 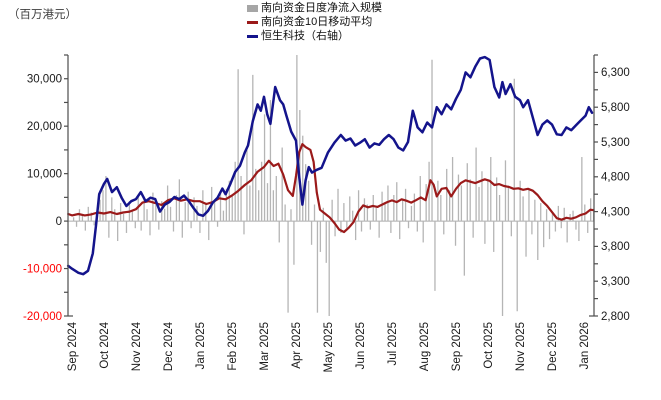 I want to click on x-axis-tick-label: Sep 2025, so click(x=457, y=346).